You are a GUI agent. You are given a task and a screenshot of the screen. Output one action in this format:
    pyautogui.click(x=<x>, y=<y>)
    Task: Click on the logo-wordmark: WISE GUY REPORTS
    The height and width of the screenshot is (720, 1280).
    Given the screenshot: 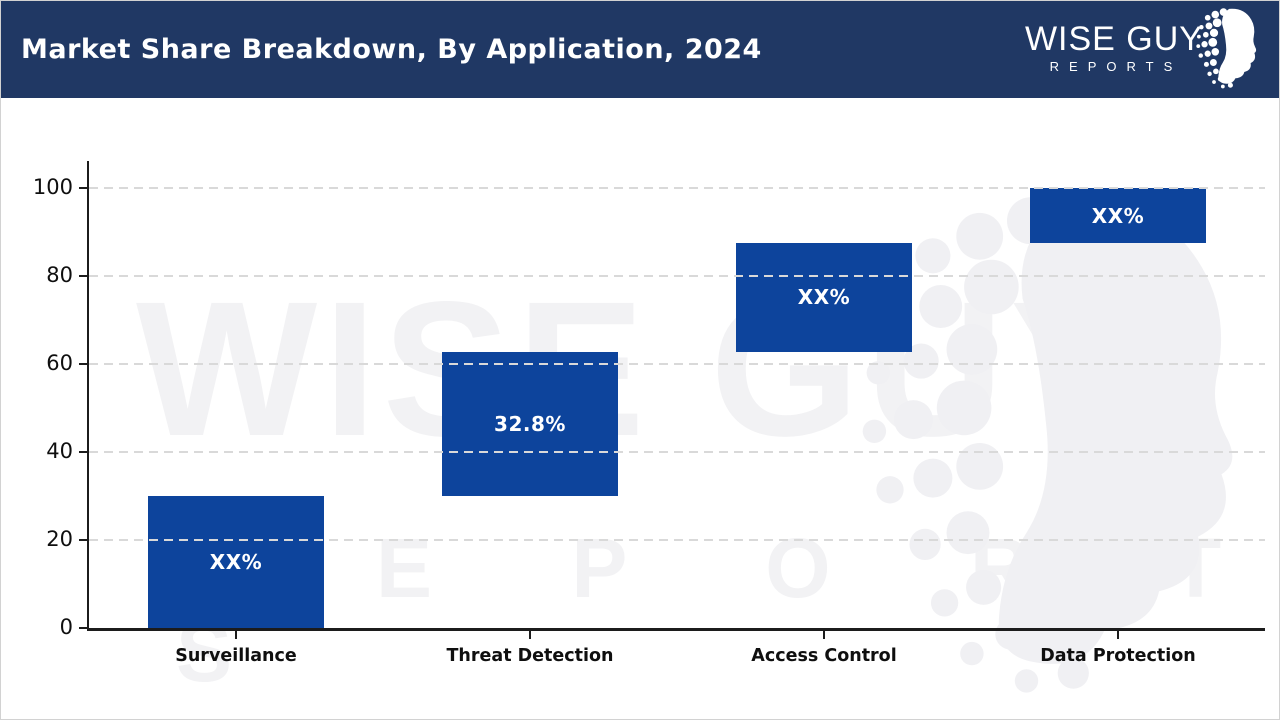 What is the action you would take?
    pyautogui.click(x=1113, y=47)
    